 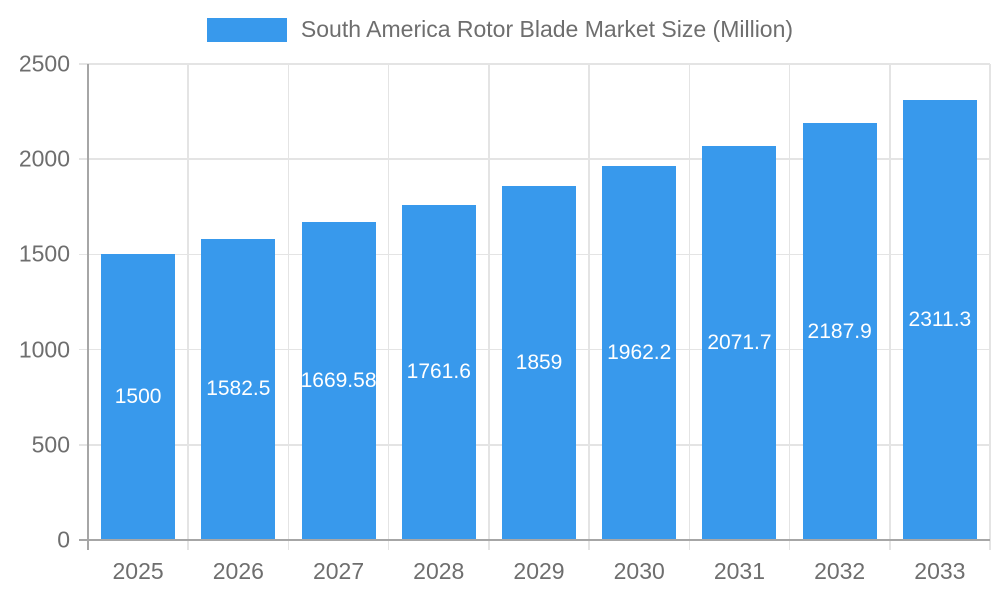 I want to click on bar-2031: 2071.7, so click(x=739, y=342).